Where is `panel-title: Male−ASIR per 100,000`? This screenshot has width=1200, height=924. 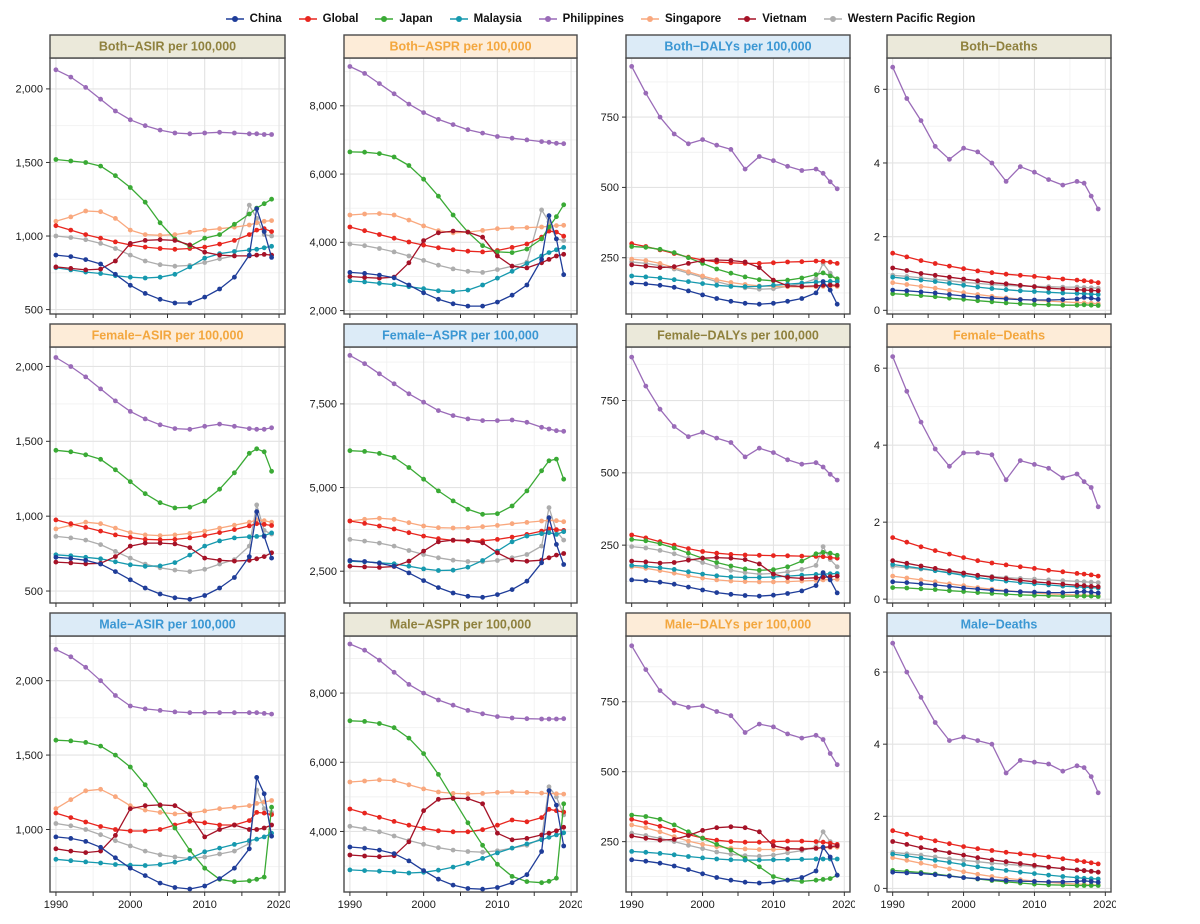
panel-title: Male−ASIR per 100,000 is located at coordinates (167, 625).